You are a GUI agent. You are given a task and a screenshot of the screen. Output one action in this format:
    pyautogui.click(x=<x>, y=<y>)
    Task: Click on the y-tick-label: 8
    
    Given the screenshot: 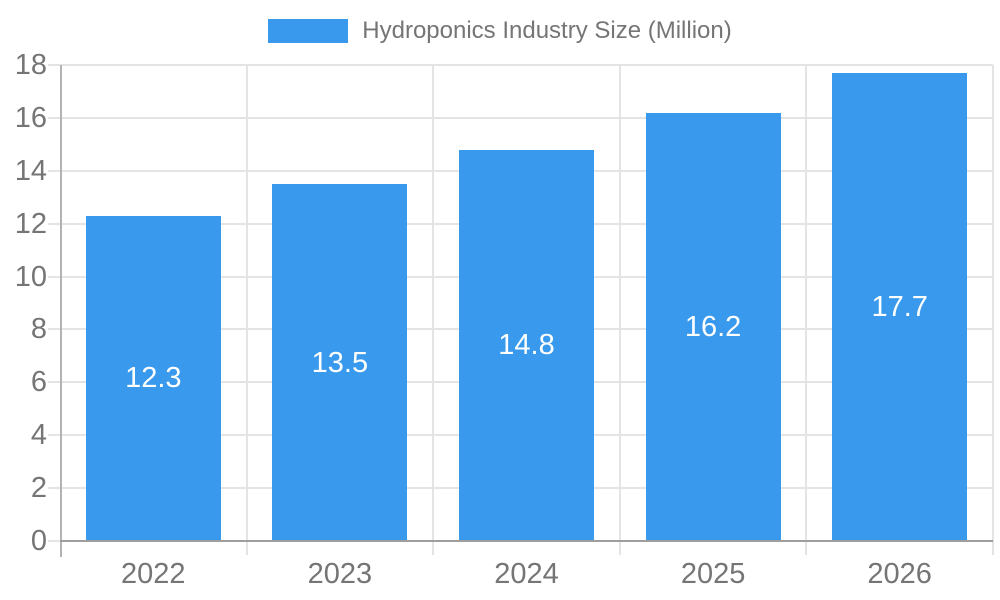 What is the action you would take?
    pyautogui.click(x=38, y=329)
    